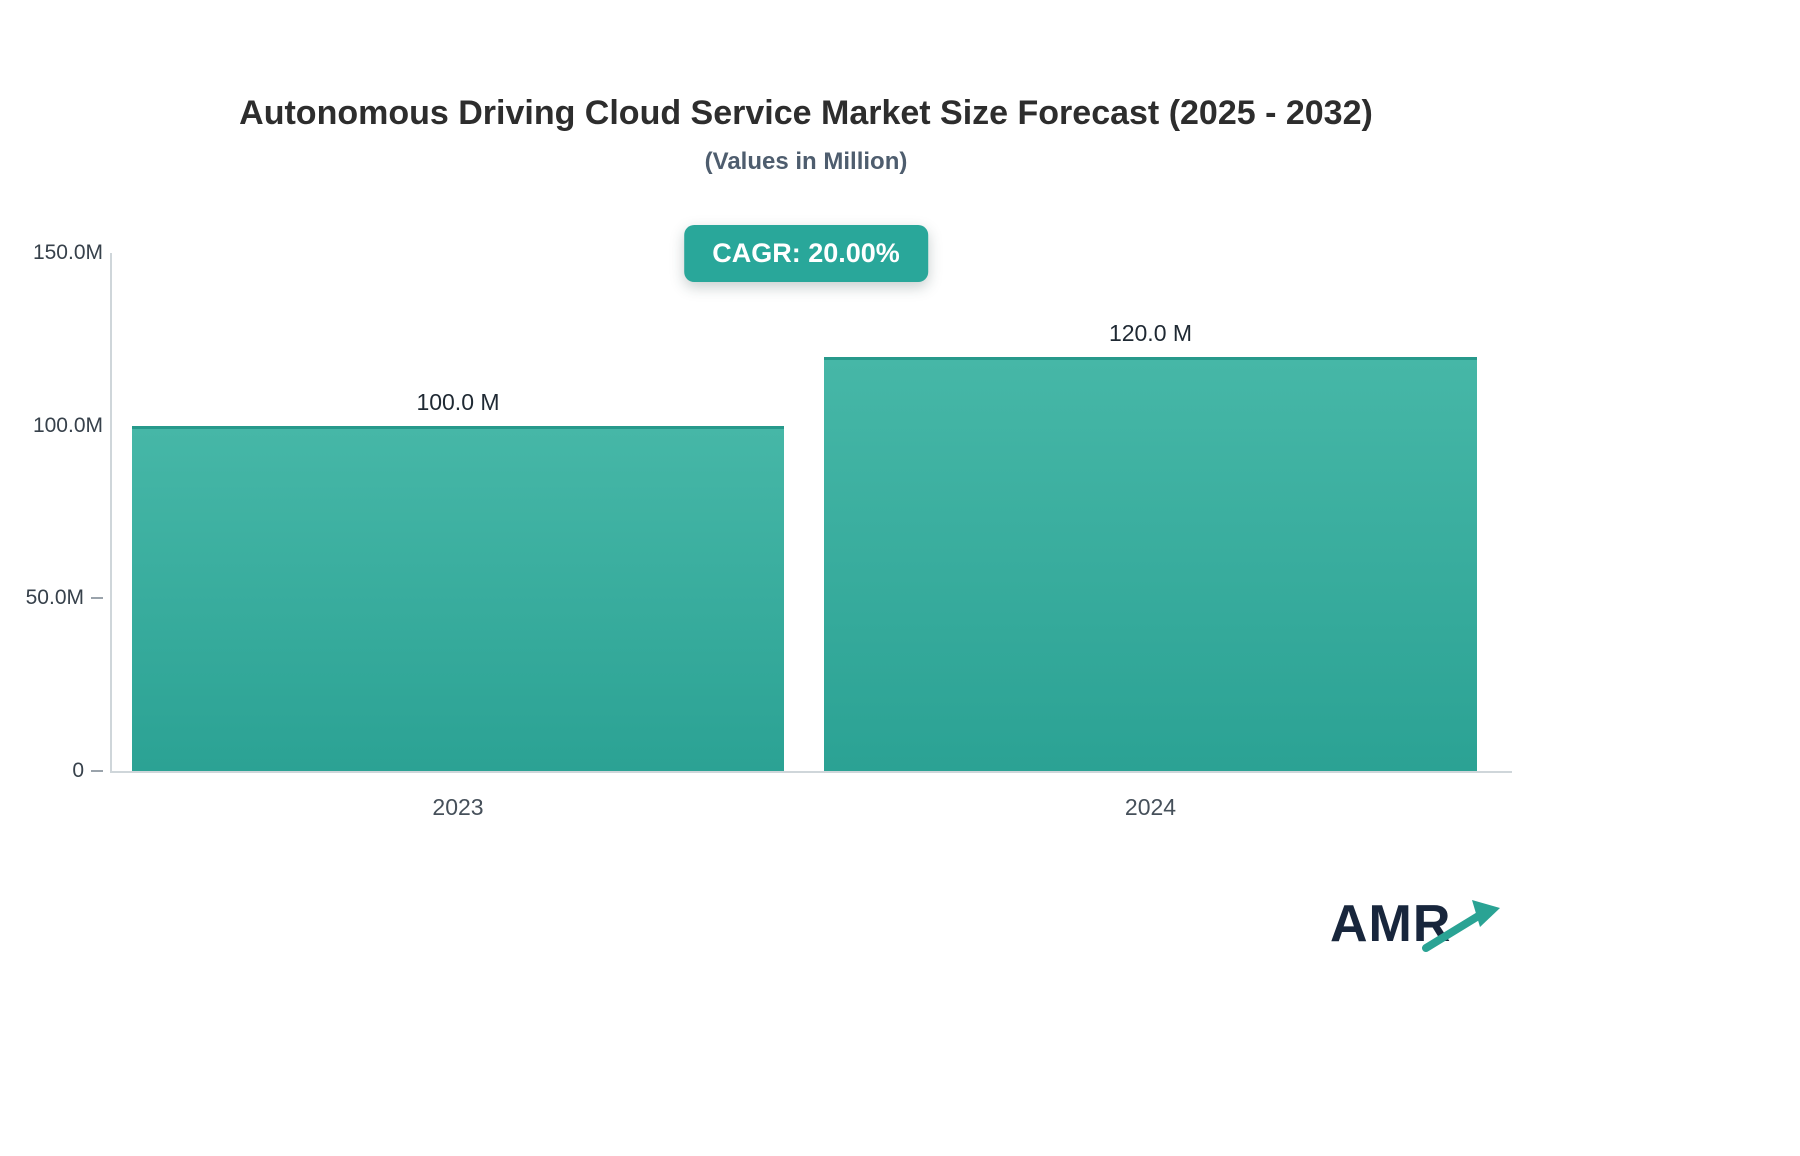 This screenshot has height=1156, width=1800. What do you see at coordinates (806, 253) in the screenshot?
I see `cagr-badge: CAGR: 20.00%` at bounding box center [806, 253].